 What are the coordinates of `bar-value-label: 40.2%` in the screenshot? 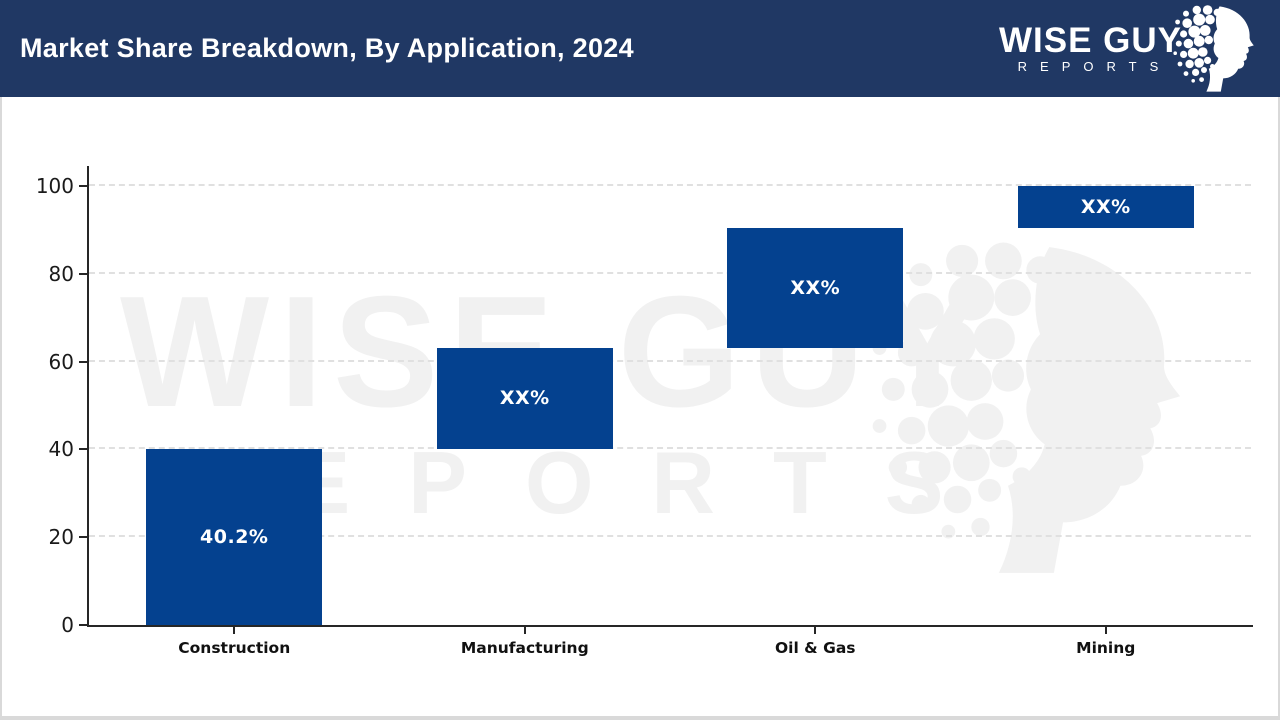 It's located at (234, 536).